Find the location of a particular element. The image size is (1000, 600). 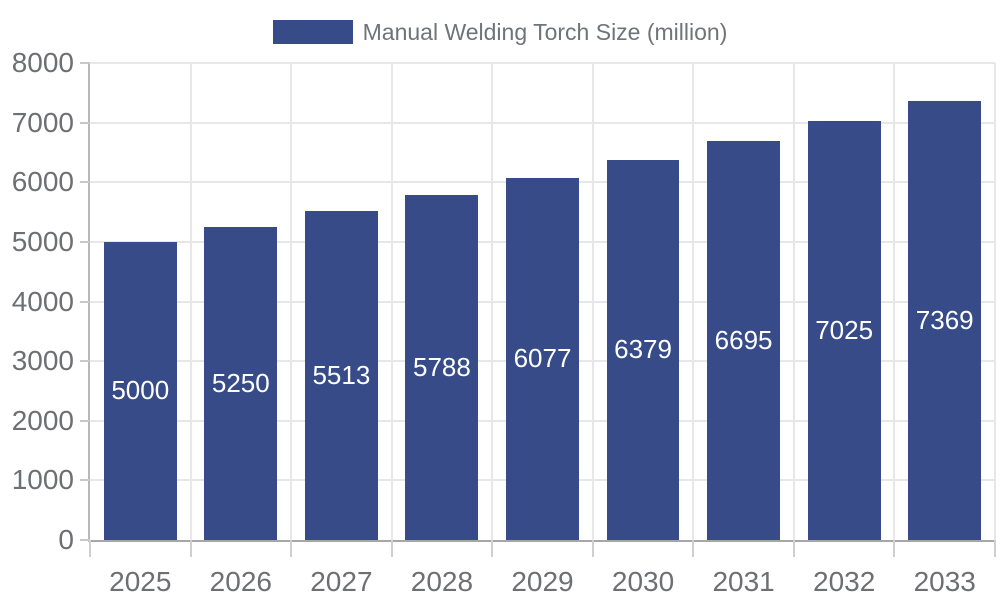

bar-2033: 7369 is located at coordinates (945, 320).